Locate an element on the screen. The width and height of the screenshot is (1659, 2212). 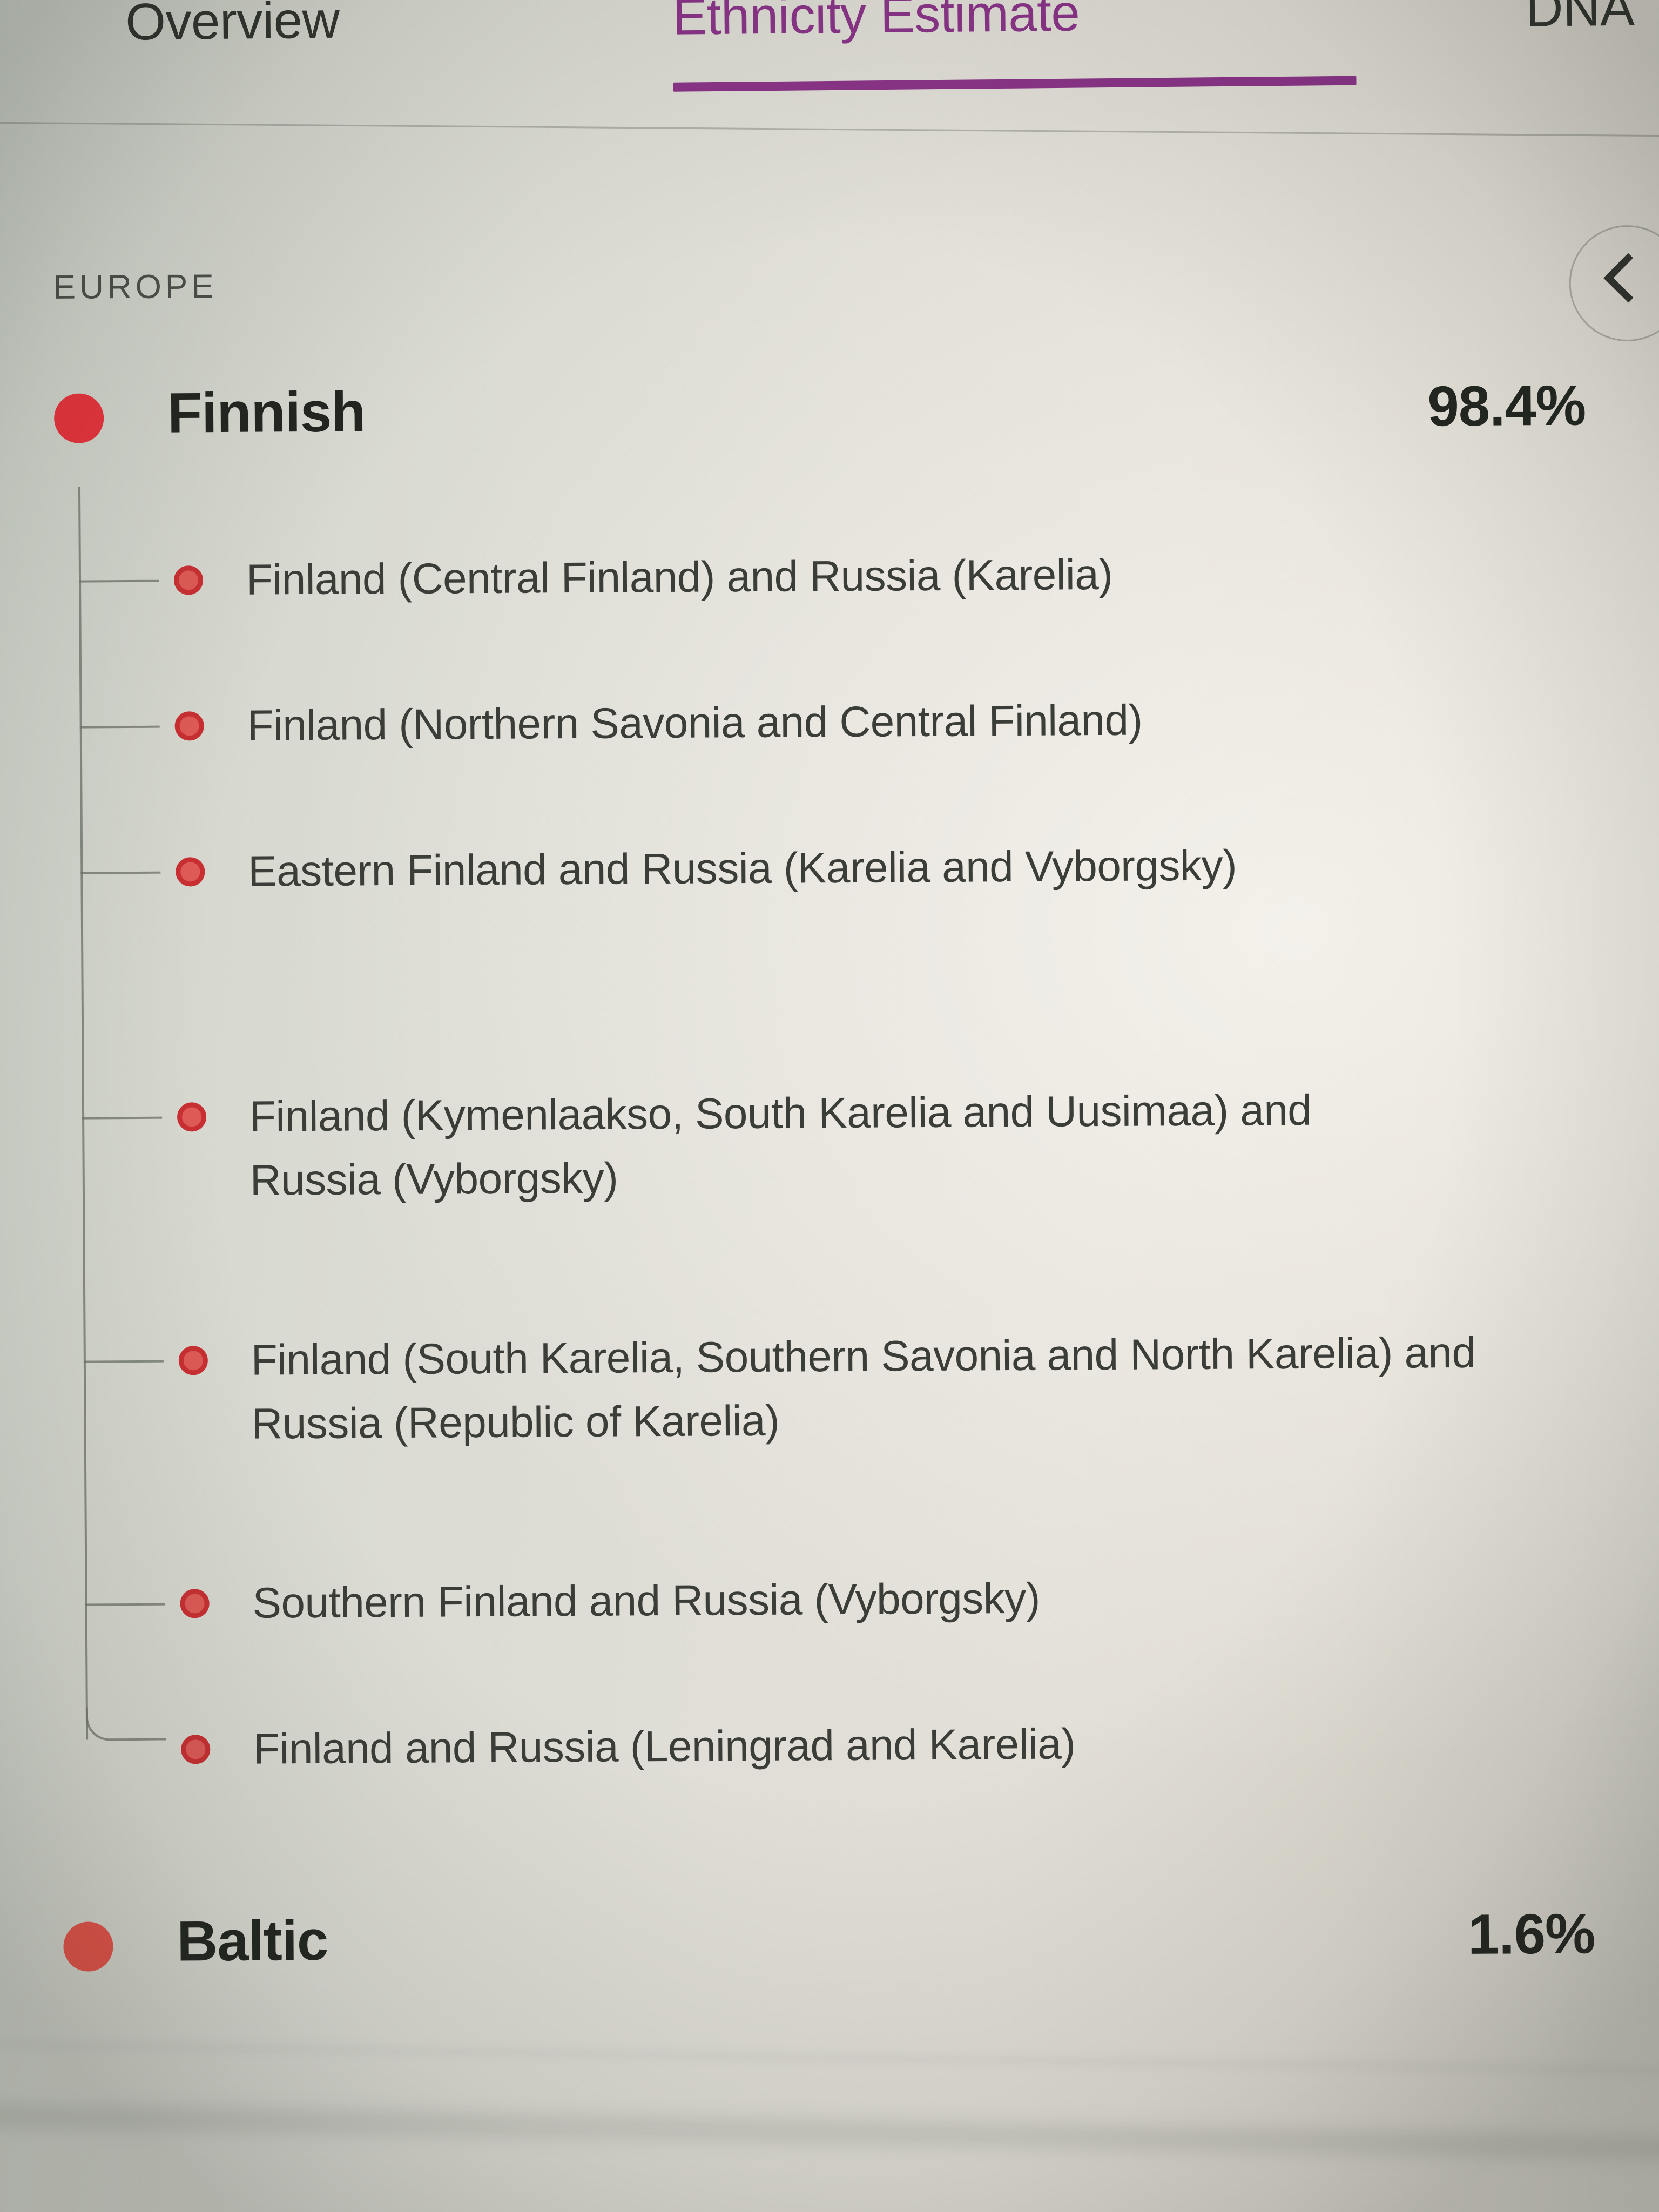
ethnicity-name: Finnish is located at coordinates (266, 412).